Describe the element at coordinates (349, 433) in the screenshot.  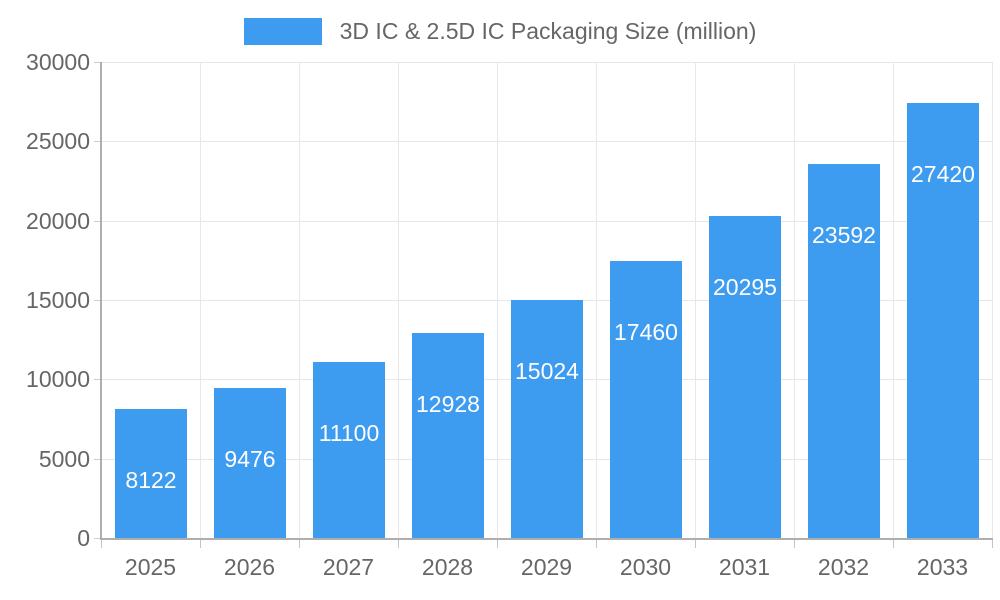
I see `bar-value-label: 11100` at that location.